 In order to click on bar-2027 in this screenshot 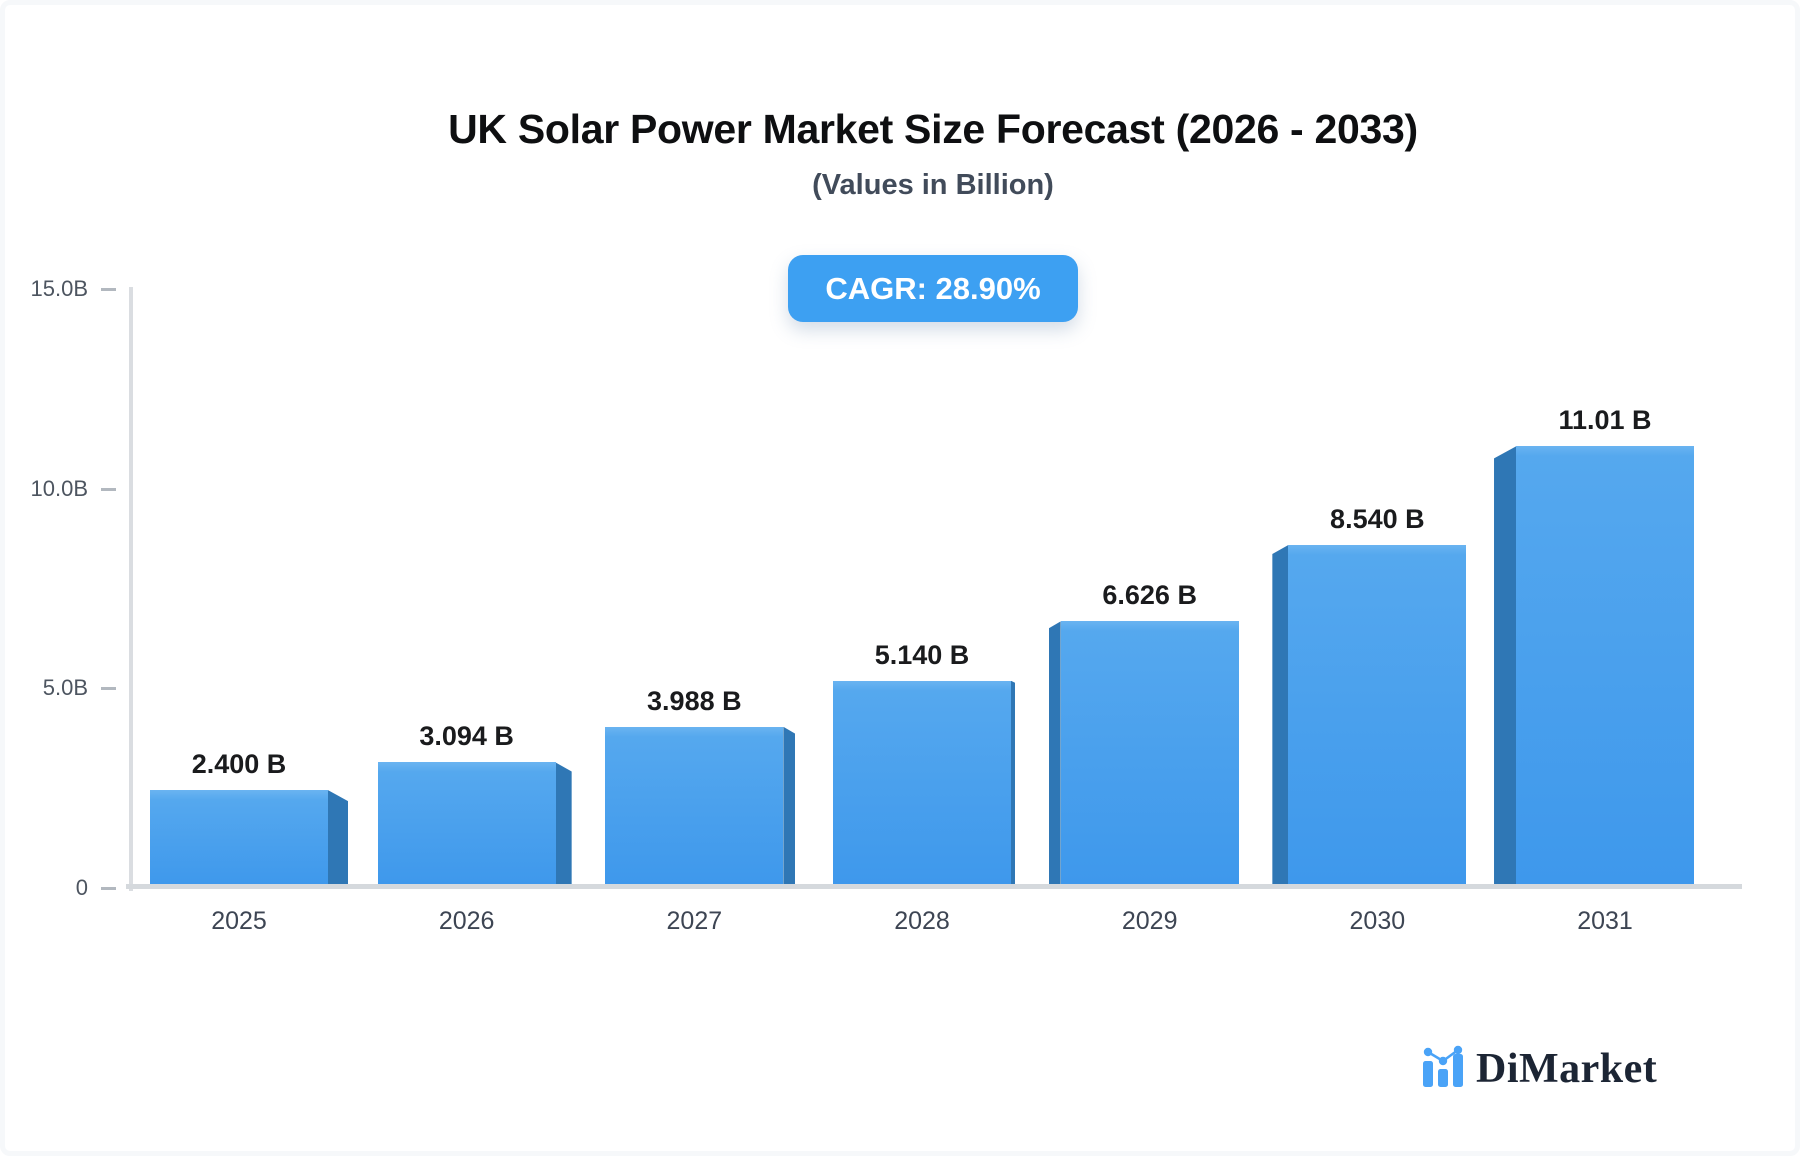, I will do `click(694, 806)`.